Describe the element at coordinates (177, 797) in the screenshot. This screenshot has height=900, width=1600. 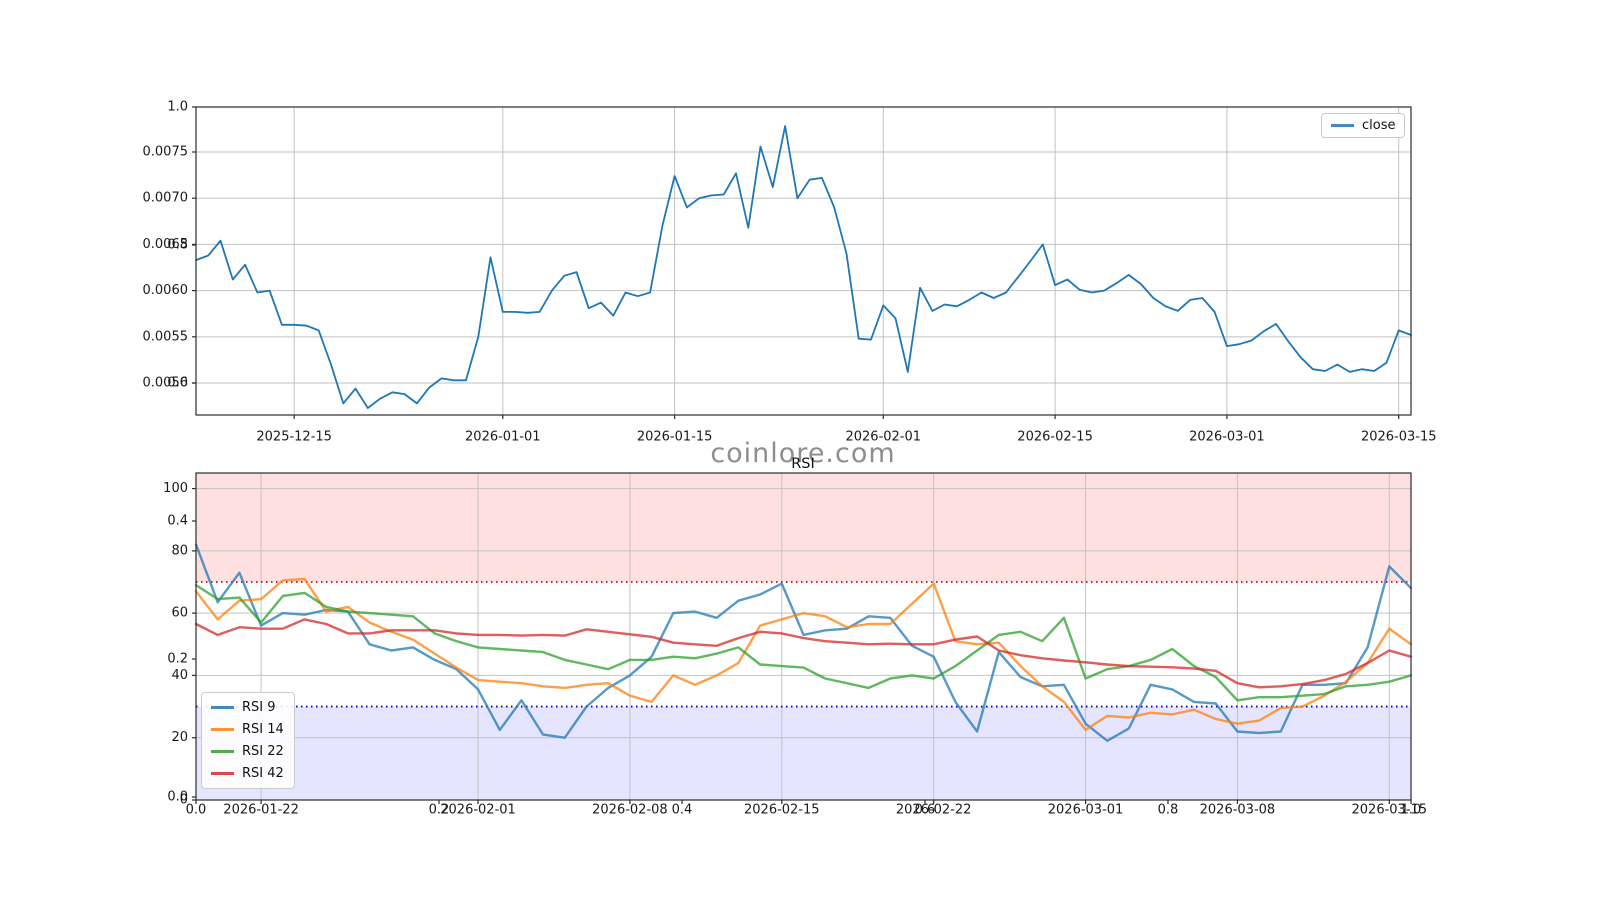
I see `stray-y-label: 0.0` at that location.